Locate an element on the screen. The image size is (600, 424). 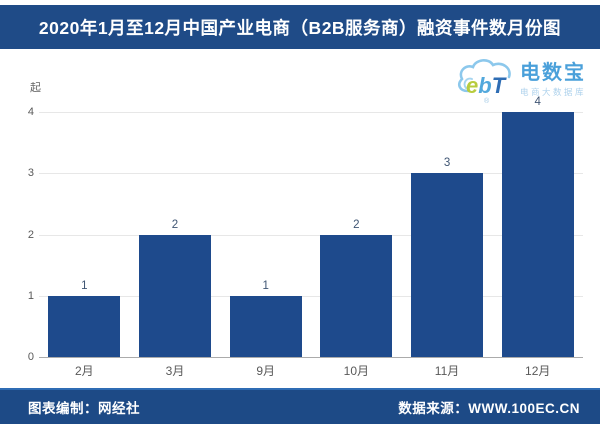
bar-group: 1 2月 is located at coordinates (84, 245).